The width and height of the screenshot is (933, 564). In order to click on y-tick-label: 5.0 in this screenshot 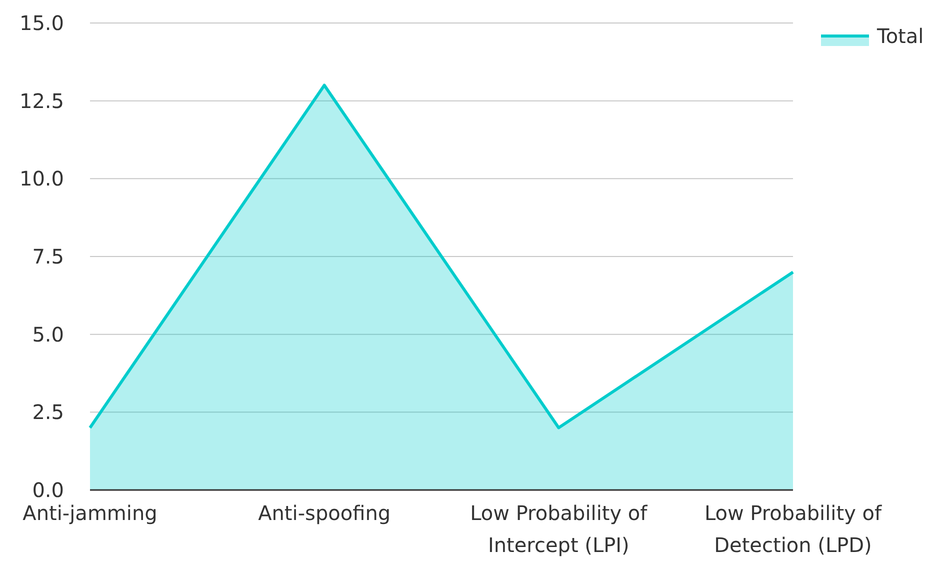, I will do `click(48, 334)`.